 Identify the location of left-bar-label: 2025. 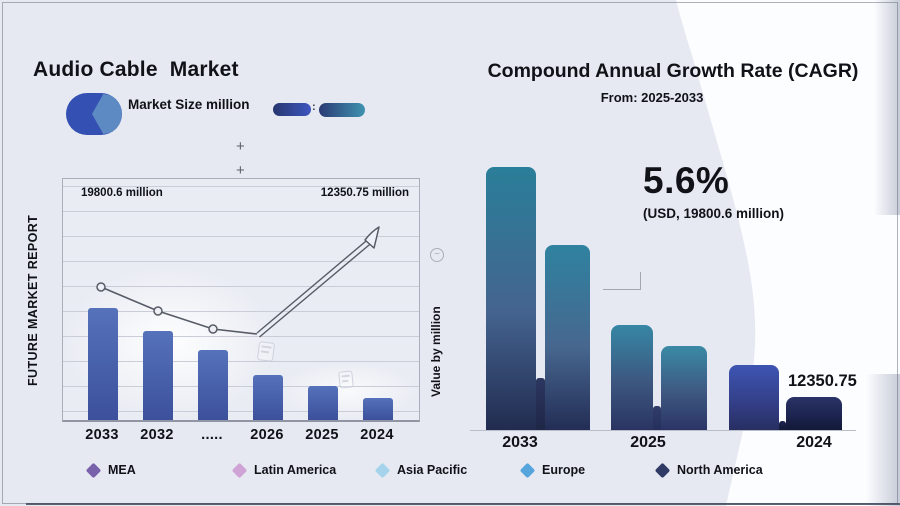
(322, 435).